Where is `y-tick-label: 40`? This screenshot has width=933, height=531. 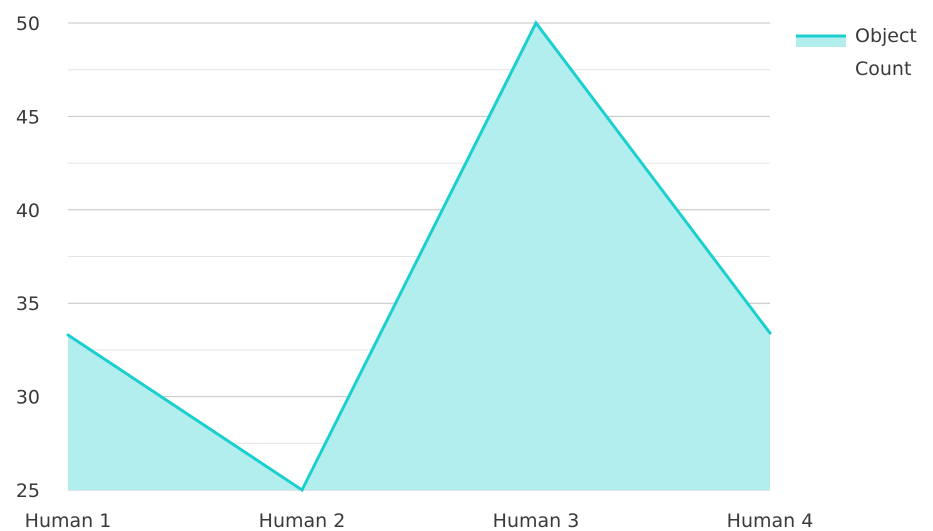
y-tick-label: 40 is located at coordinates (28, 211).